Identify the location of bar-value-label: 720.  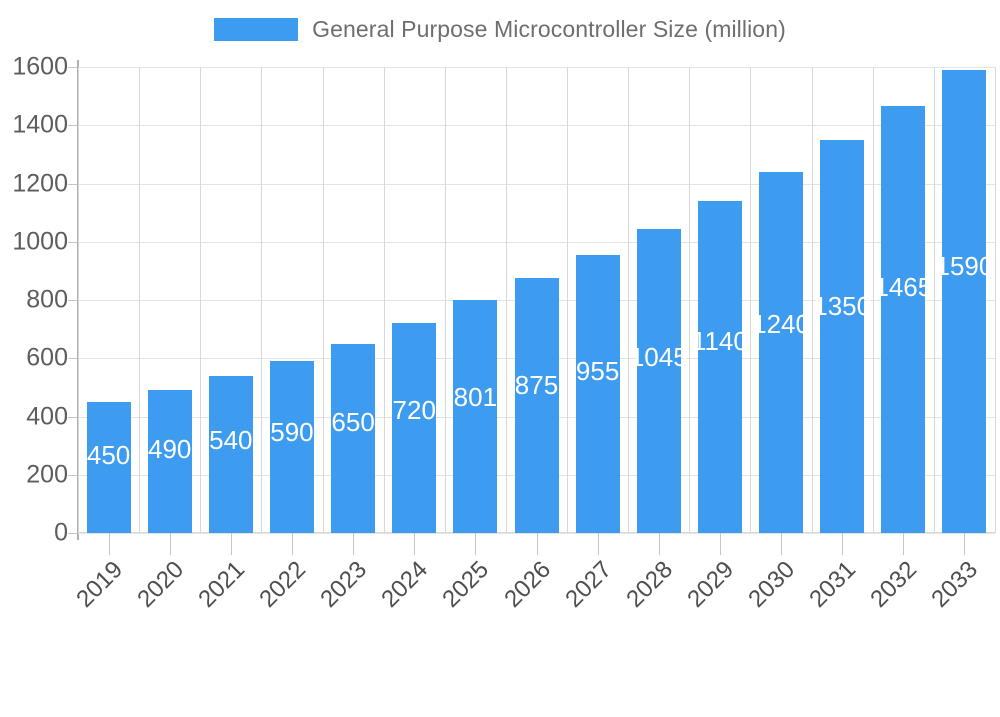
(414, 410).